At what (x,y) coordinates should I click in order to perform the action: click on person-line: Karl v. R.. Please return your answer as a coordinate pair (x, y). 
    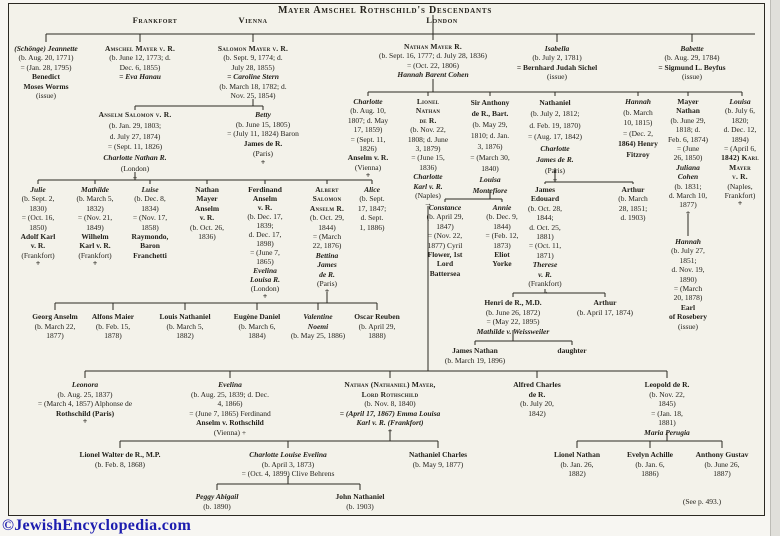
    Looking at the image, I should click on (95, 246).